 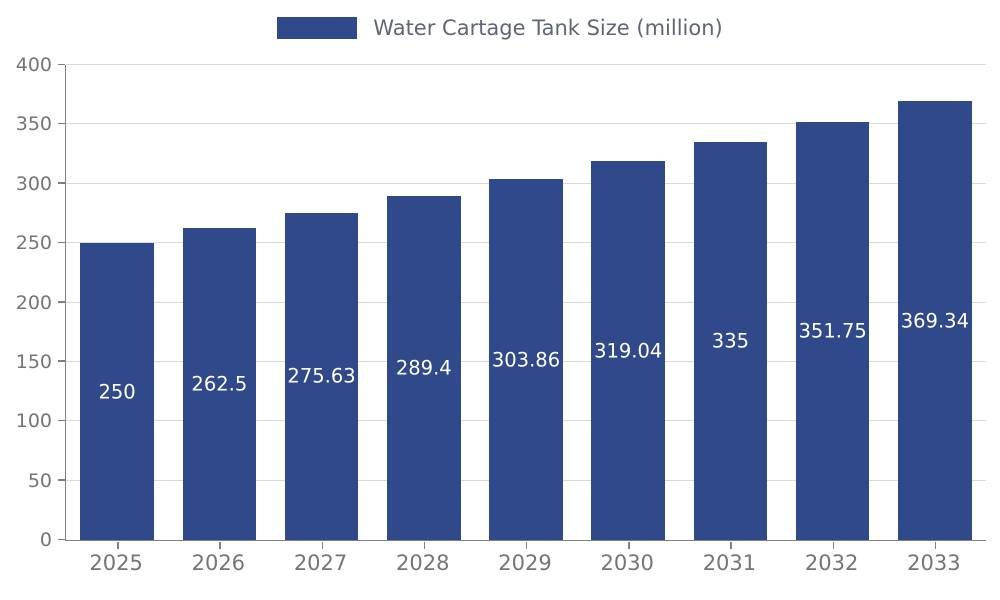 I want to click on bar-value-label: 289.4, so click(x=423, y=368).